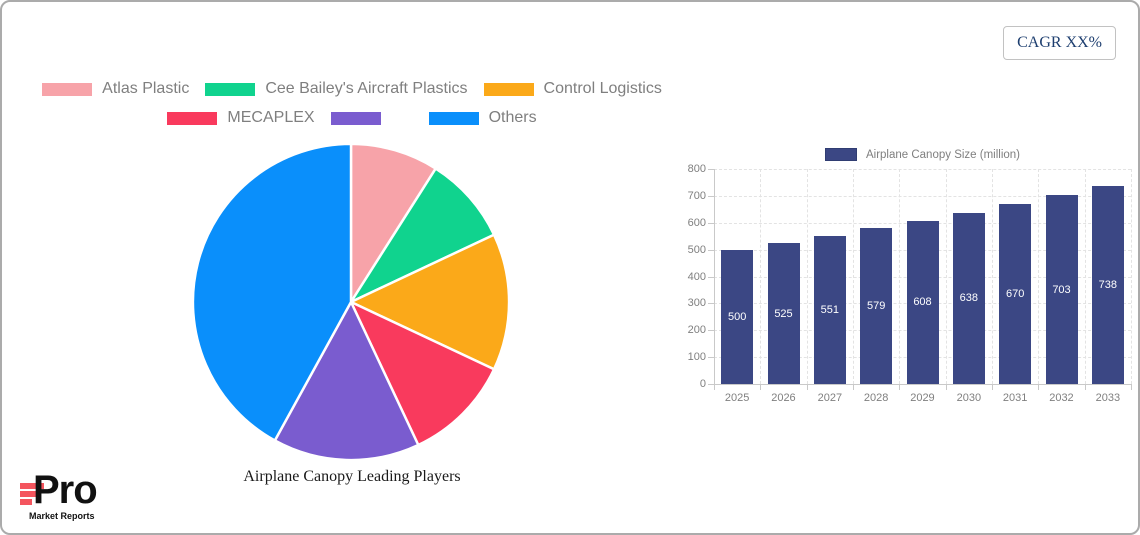 The width and height of the screenshot is (1140, 535). What do you see at coordinates (969, 398) in the screenshot?
I see `x-axis-category-label: 2030` at bounding box center [969, 398].